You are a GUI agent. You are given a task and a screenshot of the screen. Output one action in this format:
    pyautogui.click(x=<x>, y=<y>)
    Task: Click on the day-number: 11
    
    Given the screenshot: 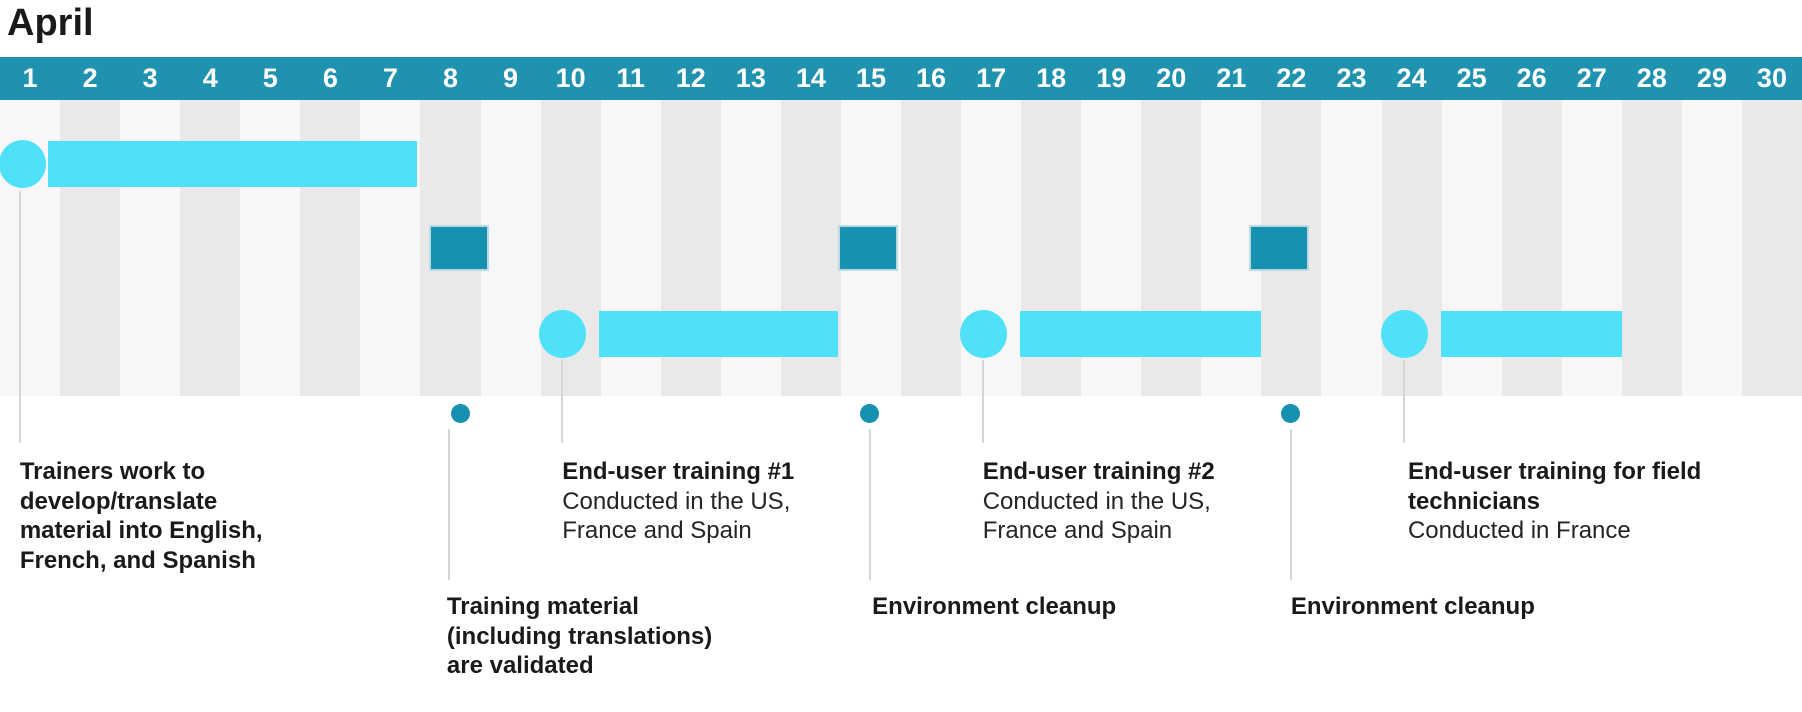 What is the action you would take?
    pyautogui.click(x=630, y=78)
    